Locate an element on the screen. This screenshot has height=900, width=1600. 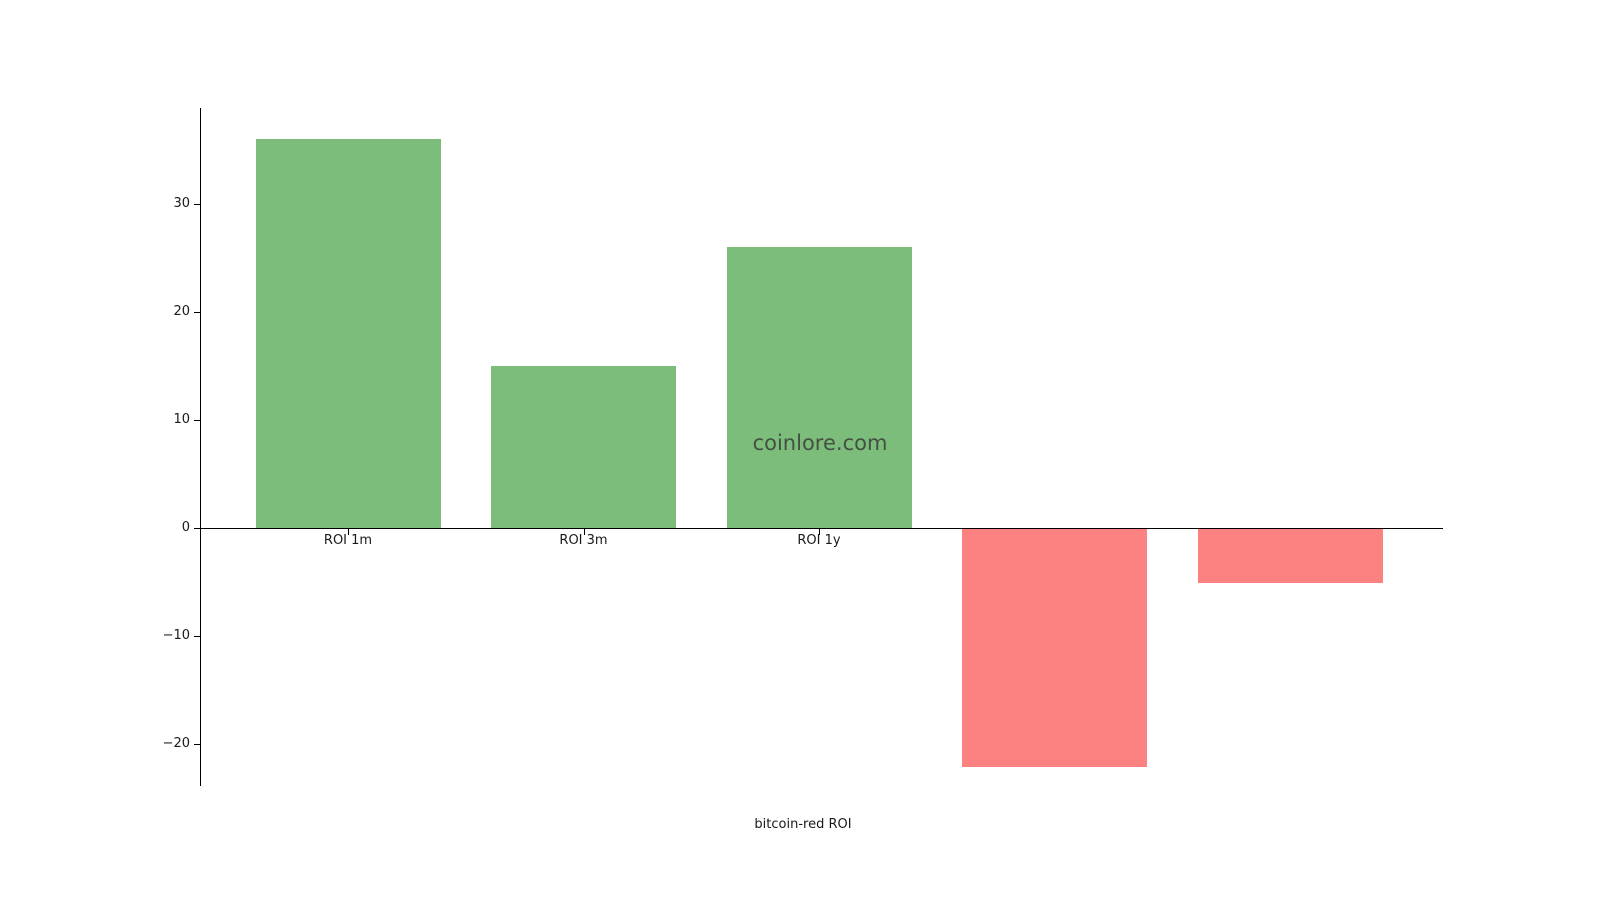
y-tick-label: 0 is located at coordinates (185, 527).